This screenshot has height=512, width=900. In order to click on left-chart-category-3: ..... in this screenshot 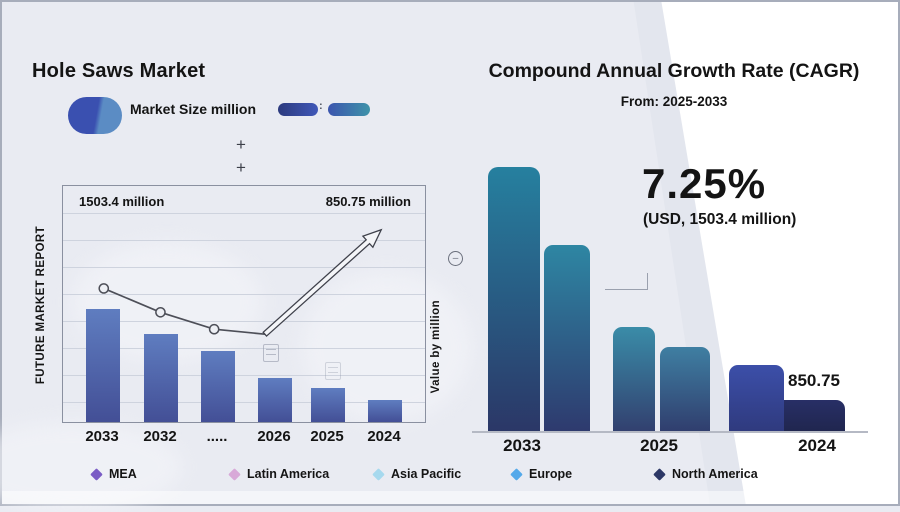, I will do `click(217, 436)`.